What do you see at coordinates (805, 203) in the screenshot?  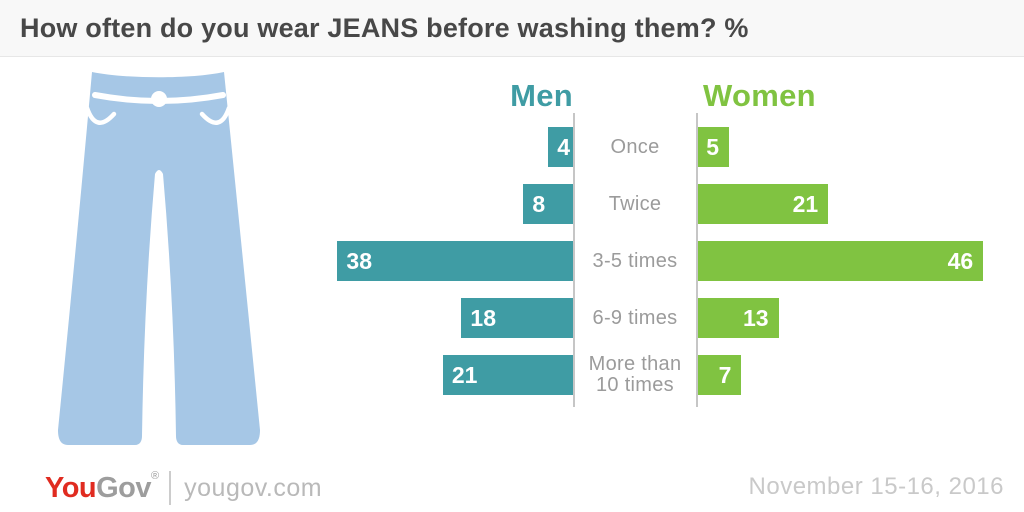 I see `women-bar-value: 21` at bounding box center [805, 203].